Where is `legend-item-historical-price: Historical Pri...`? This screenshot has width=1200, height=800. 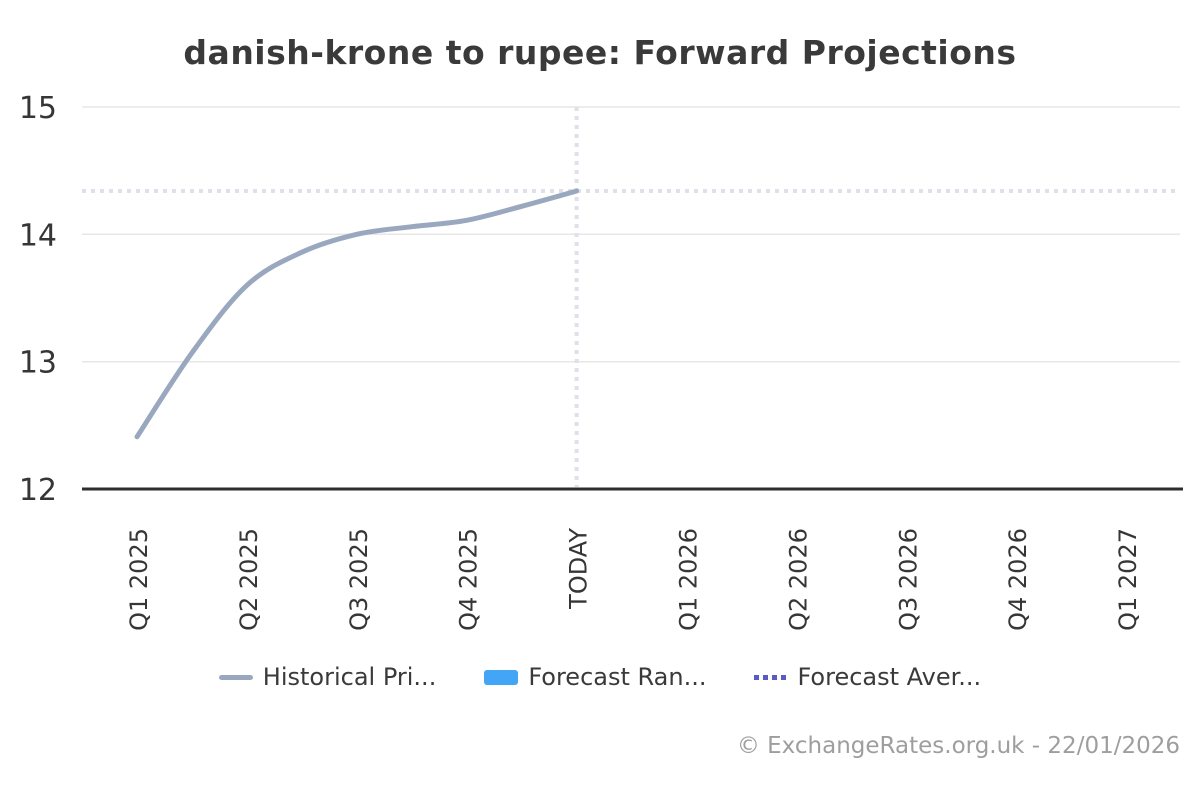
legend-item-historical-price: Historical Pri... is located at coordinates (327, 677).